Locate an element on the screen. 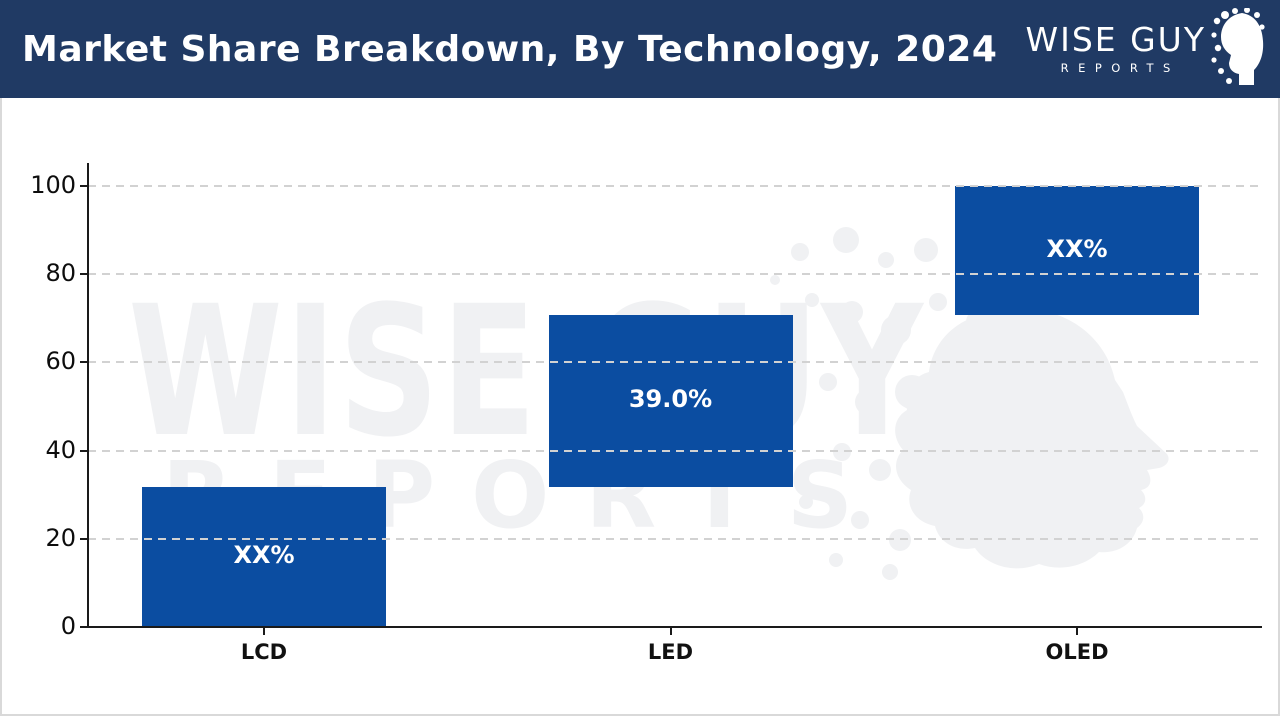 The width and height of the screenshot is (1280, 720). logo-wordmark: WISE GUY is located at coordinates (1115, 39).